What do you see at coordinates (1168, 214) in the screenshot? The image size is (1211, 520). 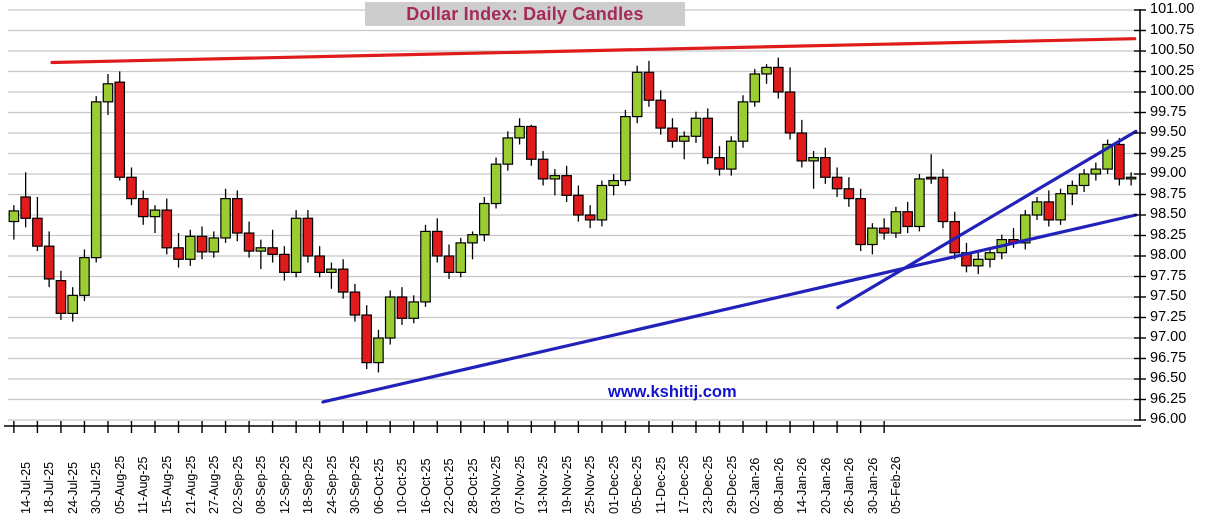 I see `y-axis-label: 98.50` at bounding box center [1168, 214].